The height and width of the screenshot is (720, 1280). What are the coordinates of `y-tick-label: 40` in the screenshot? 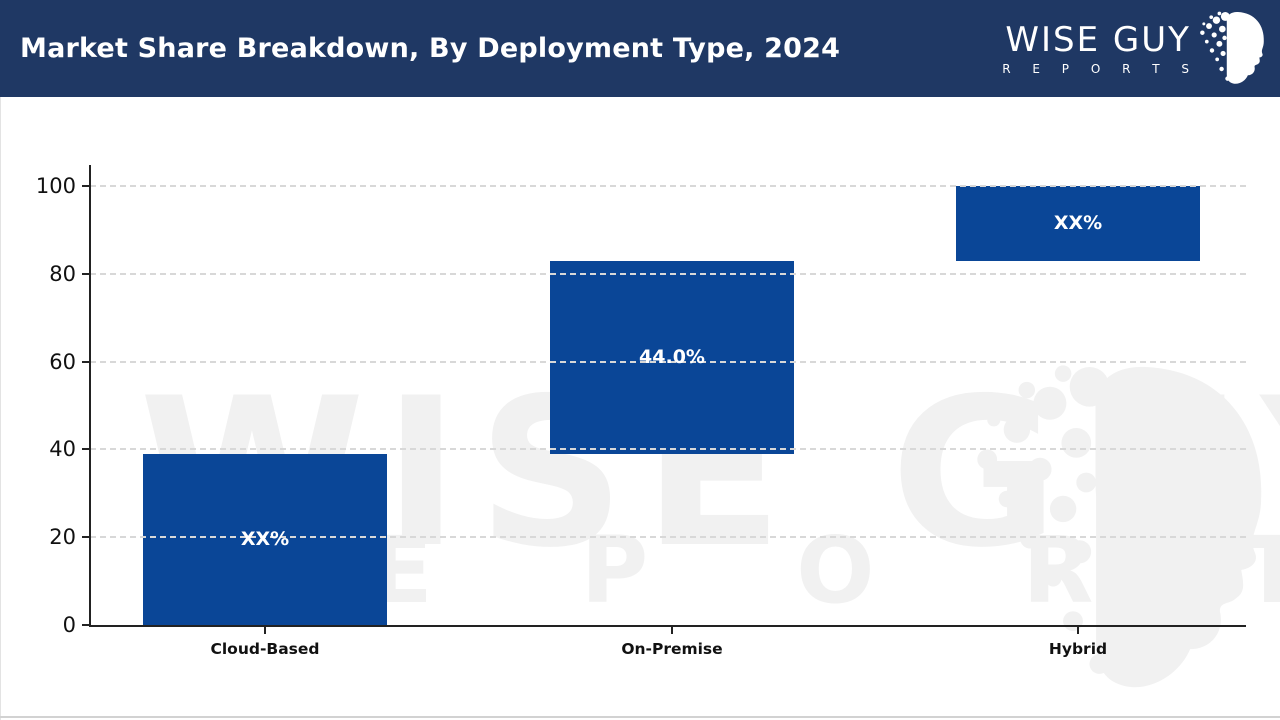 It's located at (62, 449).